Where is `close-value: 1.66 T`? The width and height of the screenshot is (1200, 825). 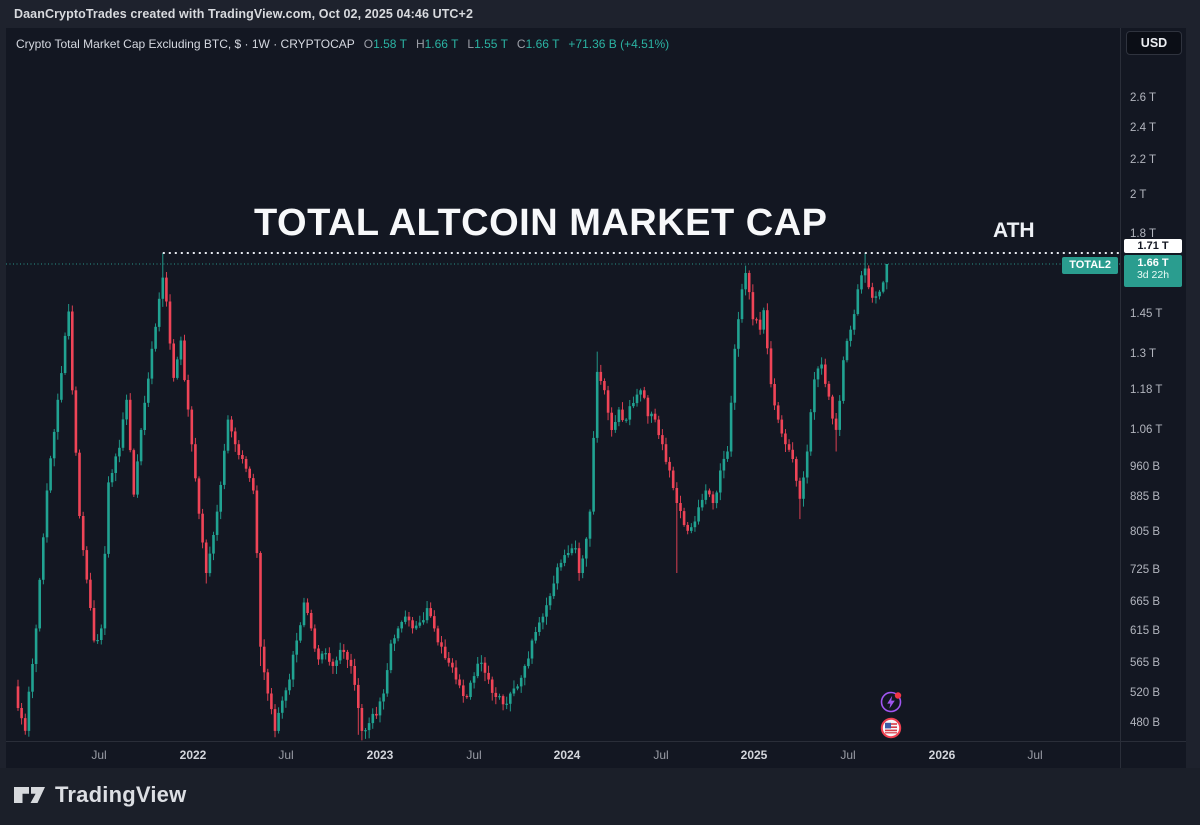 close-value: 1.66 T is located at coordinates (542, 44).